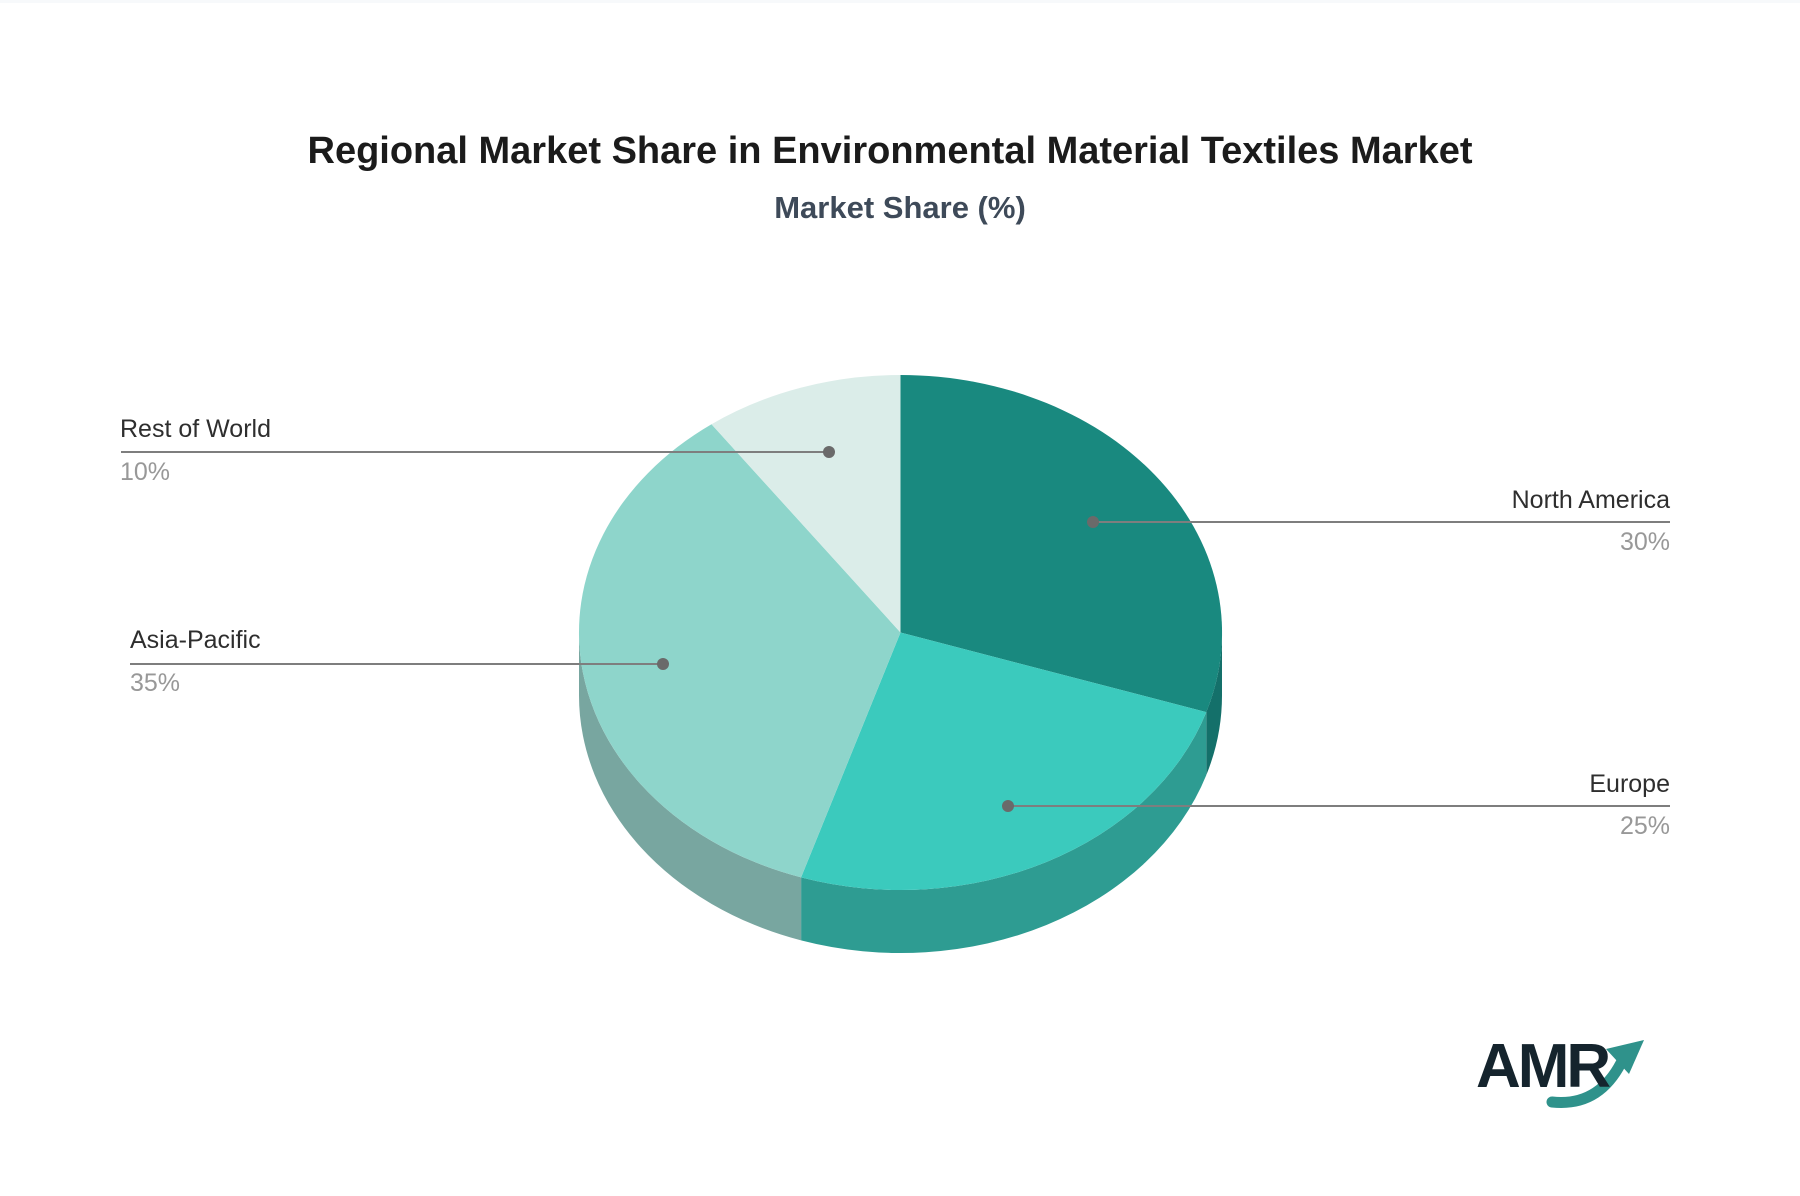 This screenshot has width=1800, height=1196. What do you see at coordinates (1004, 833) in the screenshot?
I see `pie-slice-side-europe` at bounding box center [1004, 833].